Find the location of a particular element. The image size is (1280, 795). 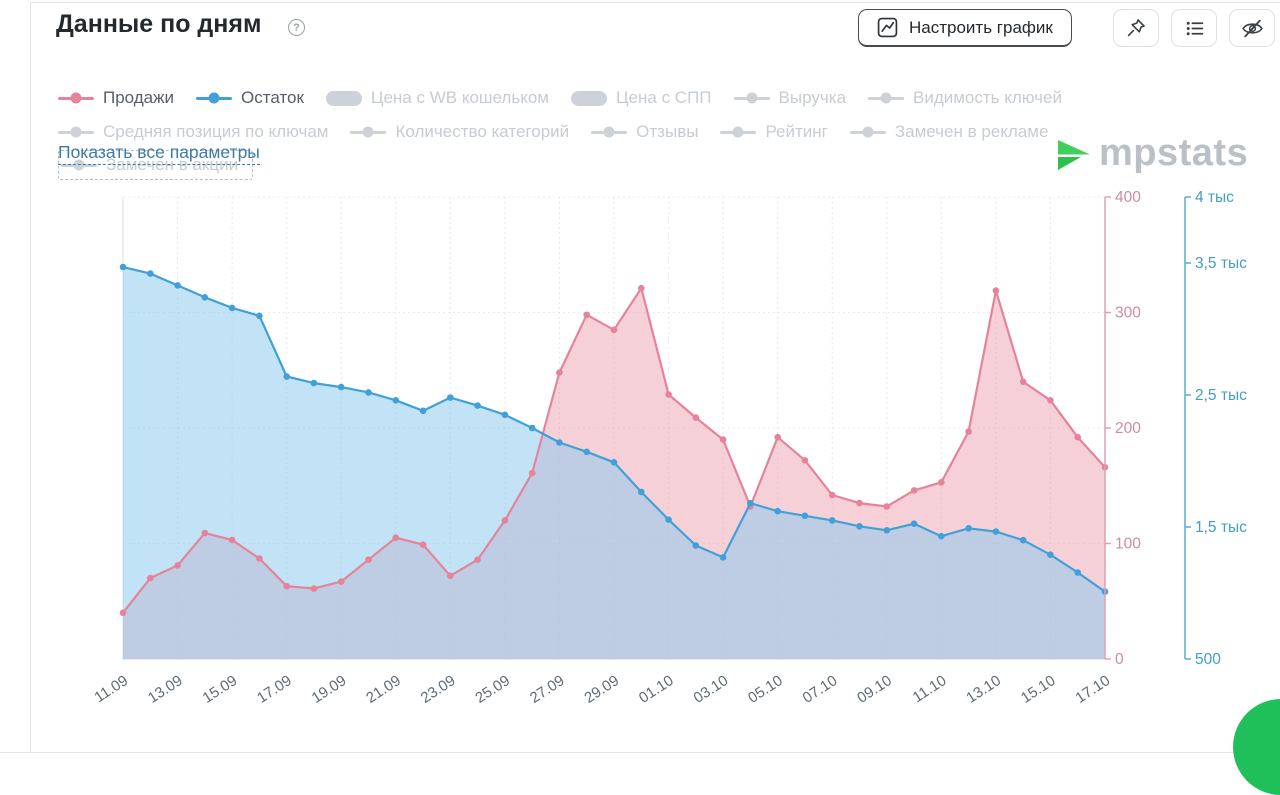

legend-item-1-6: Видимость ключей is located at coordinates (964, 98).